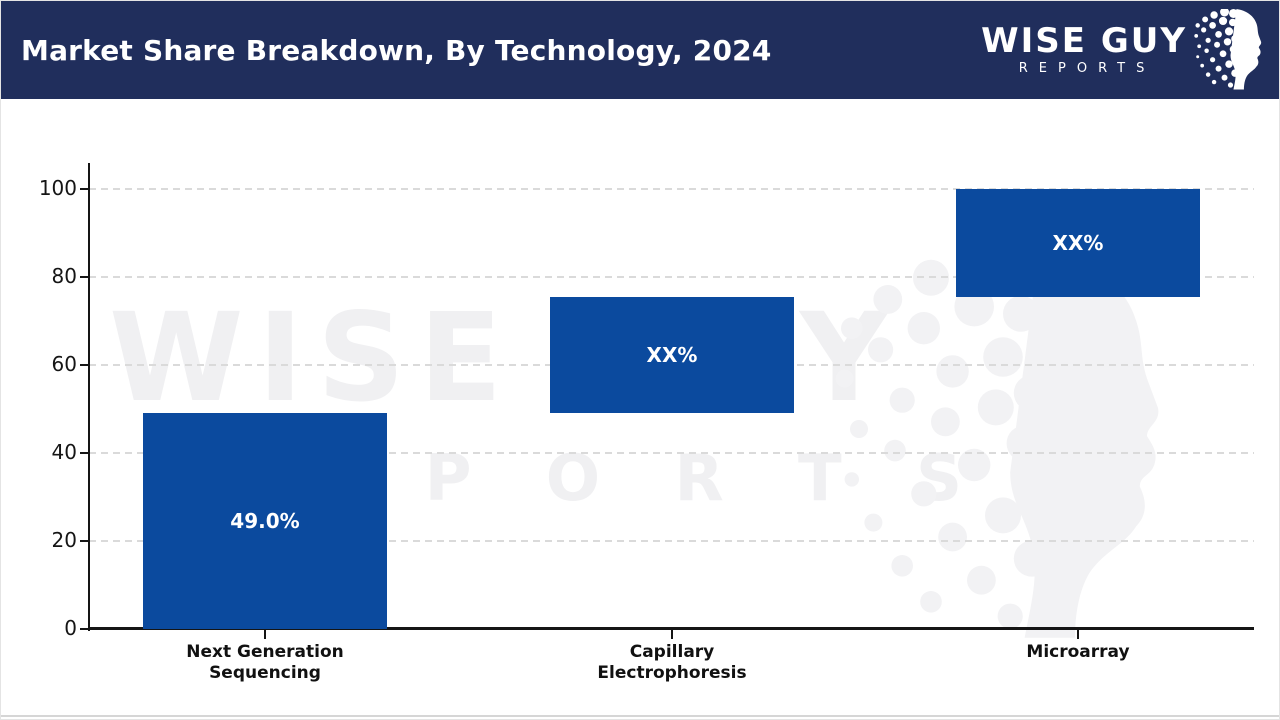 This screenshot has height=720, width=1280. Describe the element at coordinates (1228, 49) in the screenshot. I see `logo-face-icon` at that location.